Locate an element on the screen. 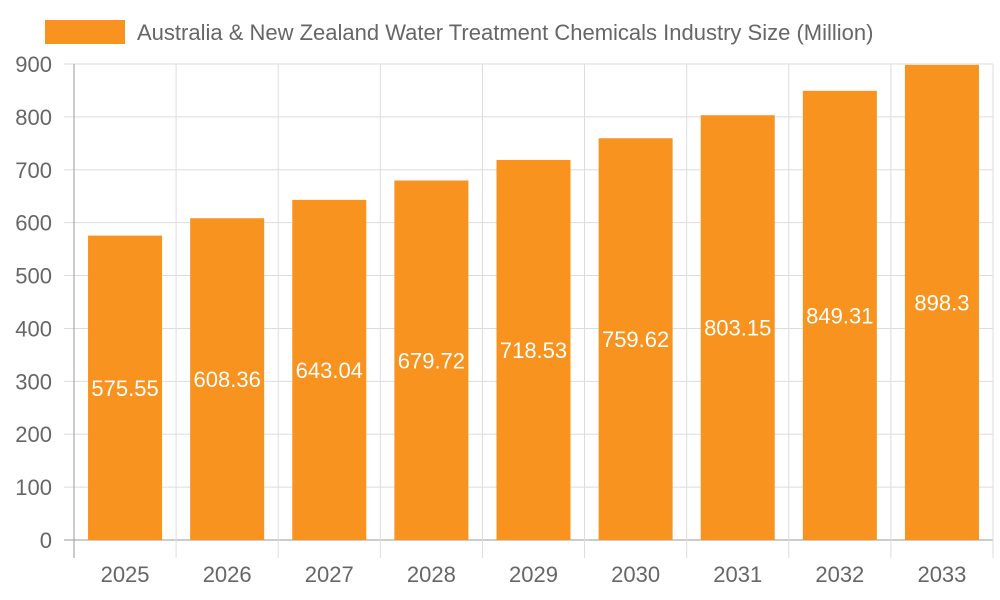 The height and width of the screenshot is (600, 1000). data-label: 849.31 is located at coordinates (839, 315).